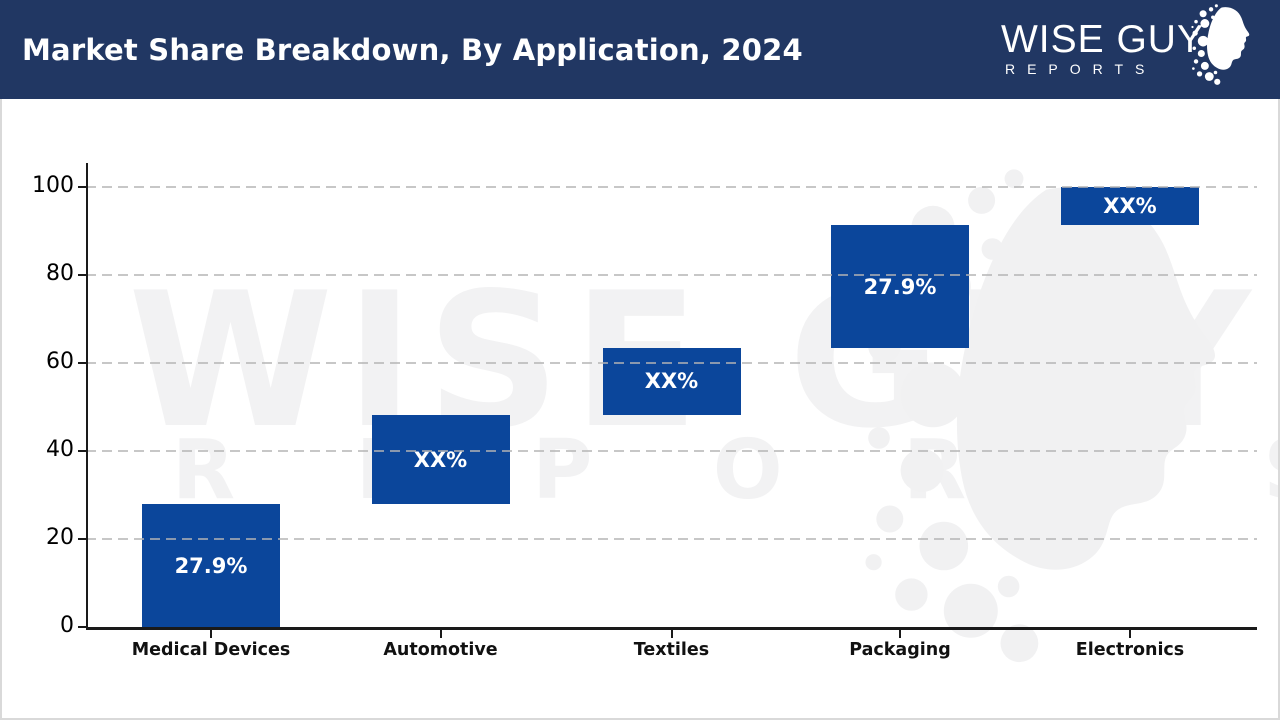 Image resolution: width=1280 pixels, height=720 pixels. I want to click on x-tick-electronics, so click(1130, 633).